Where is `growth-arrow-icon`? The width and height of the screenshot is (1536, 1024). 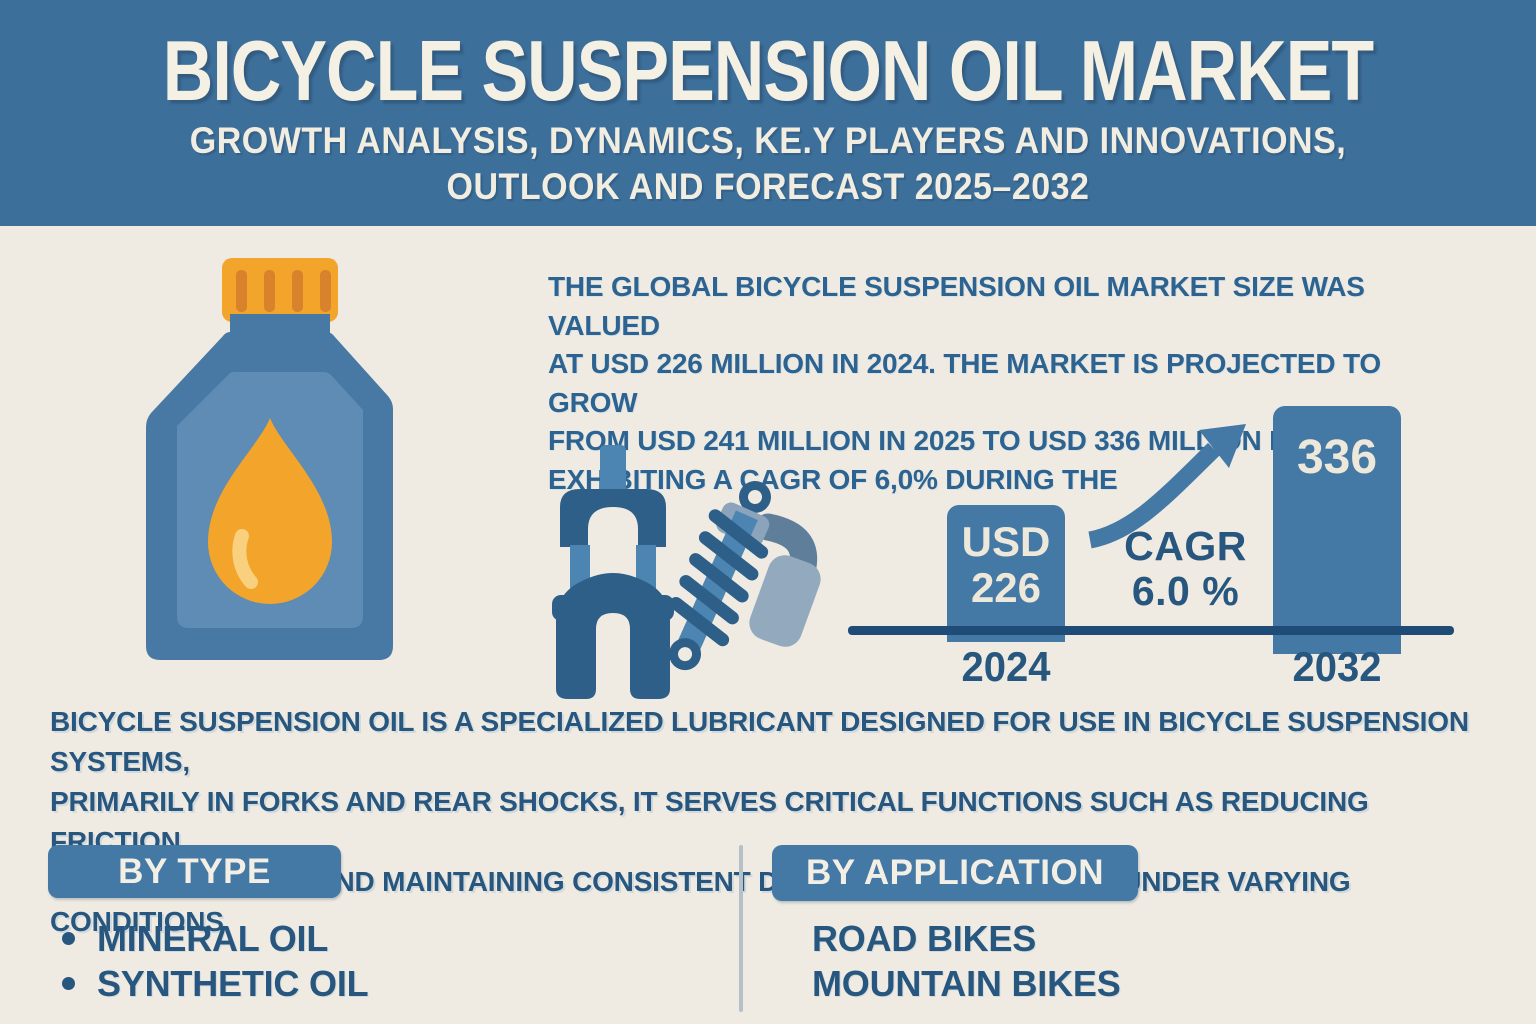
growth-arrow-icon is located at coordinates (1167, 486).